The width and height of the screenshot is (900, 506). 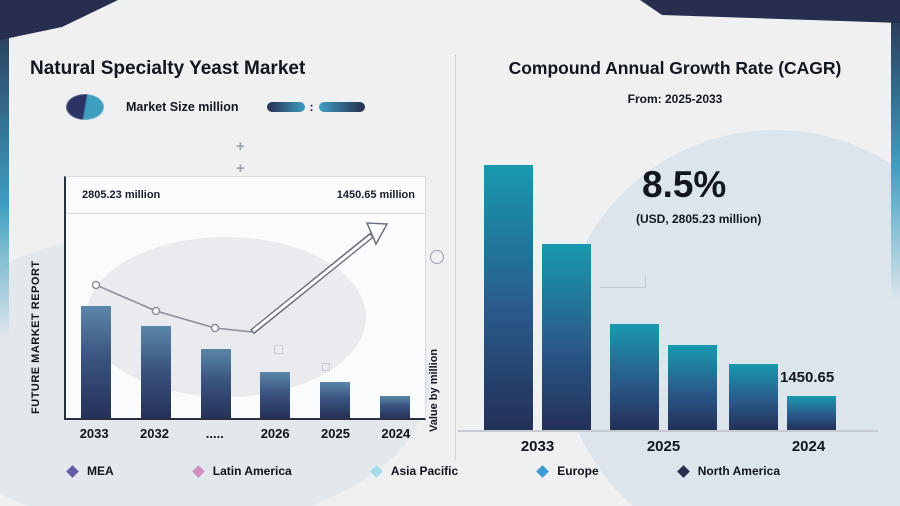 I want to click on left-bar-2032, so click(x=155, y=372).